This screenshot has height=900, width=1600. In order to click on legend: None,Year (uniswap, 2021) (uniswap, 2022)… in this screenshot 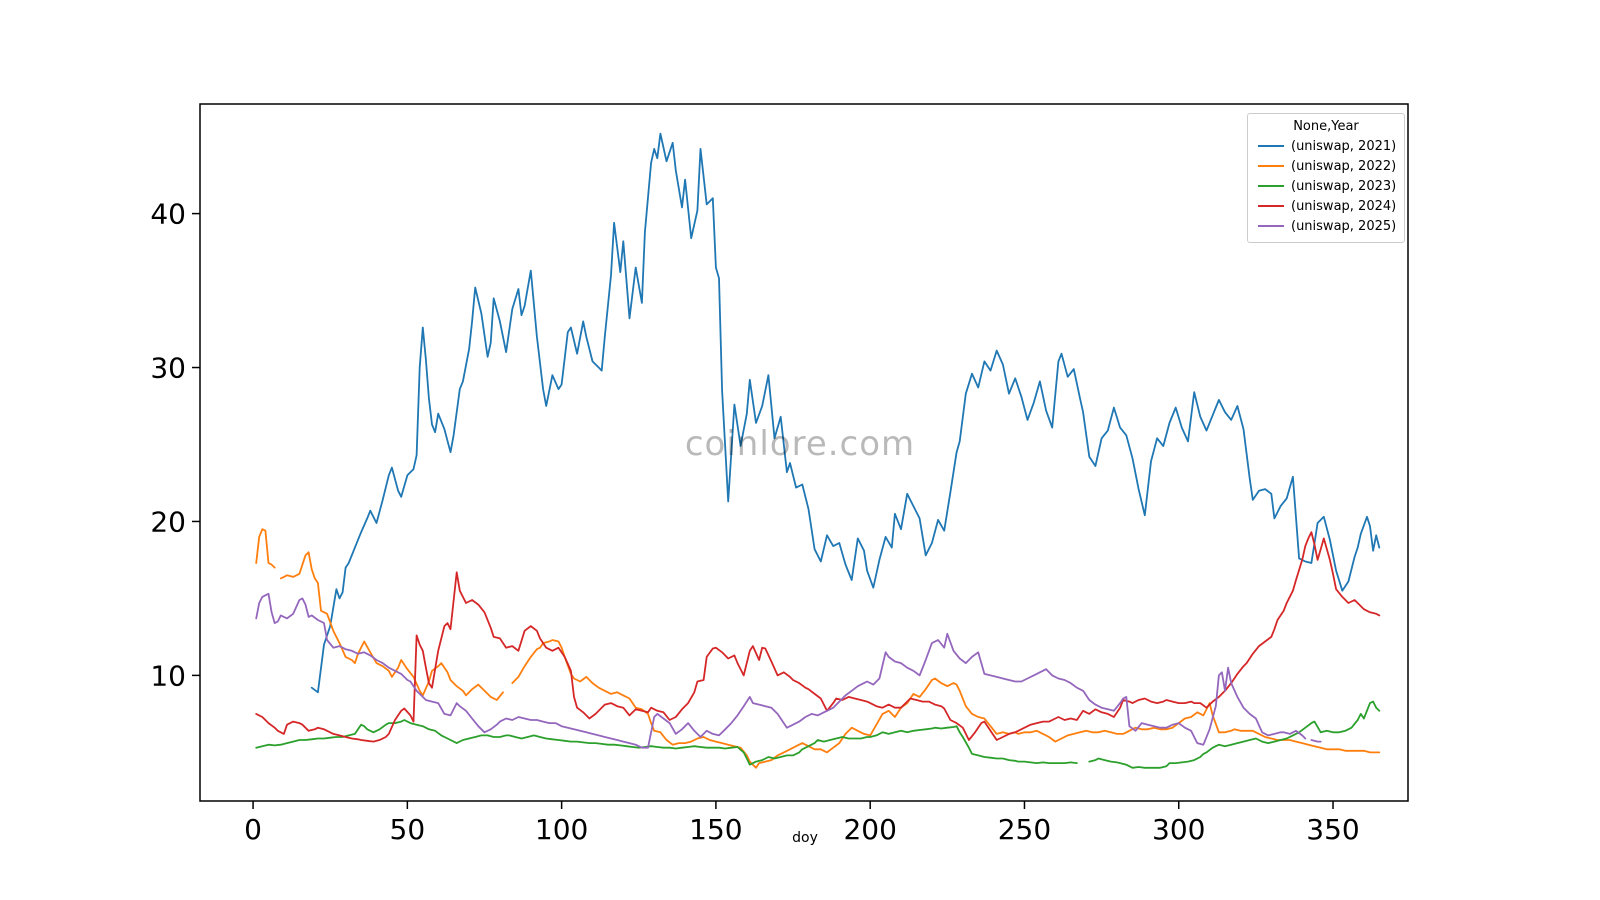, I will do `click(1326, 178)`.